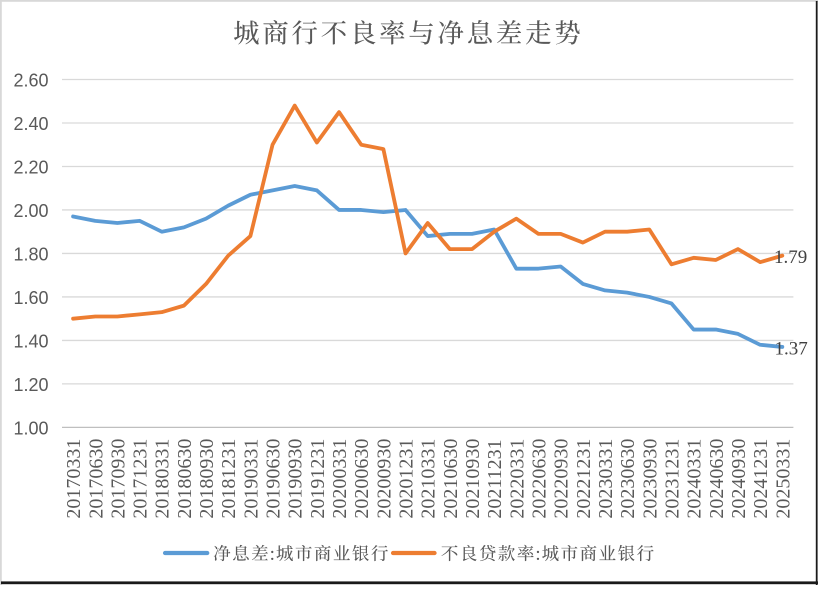 The image size is (818, 590). Describe the element at coordinates (30, 211) in the screenshot. I see `svg-text: 2.00` at that location.